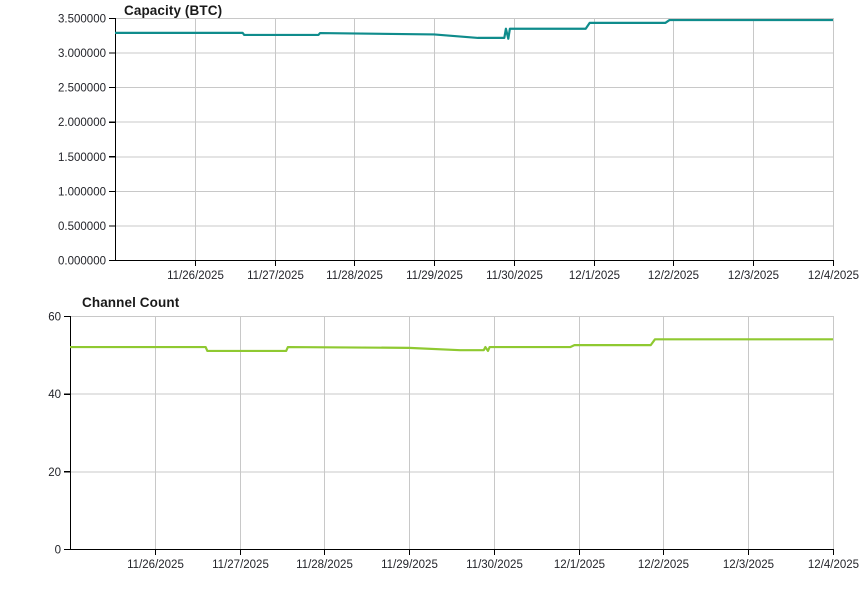 This screenshot has height=600, width=860. What do you see at coordinates (58, 551) in the screenshot?
I see `y-tick-label: 0` at bounding box center [58, 551].